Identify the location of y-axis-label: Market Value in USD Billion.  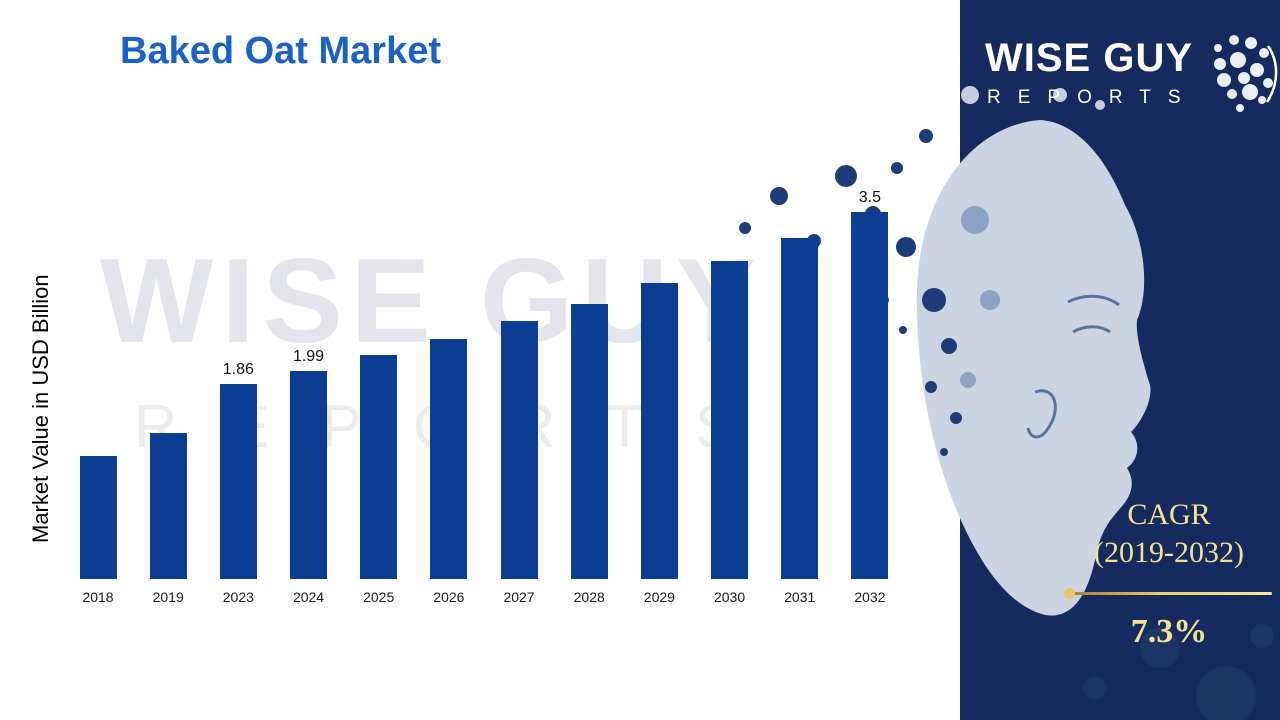
(40, 409).